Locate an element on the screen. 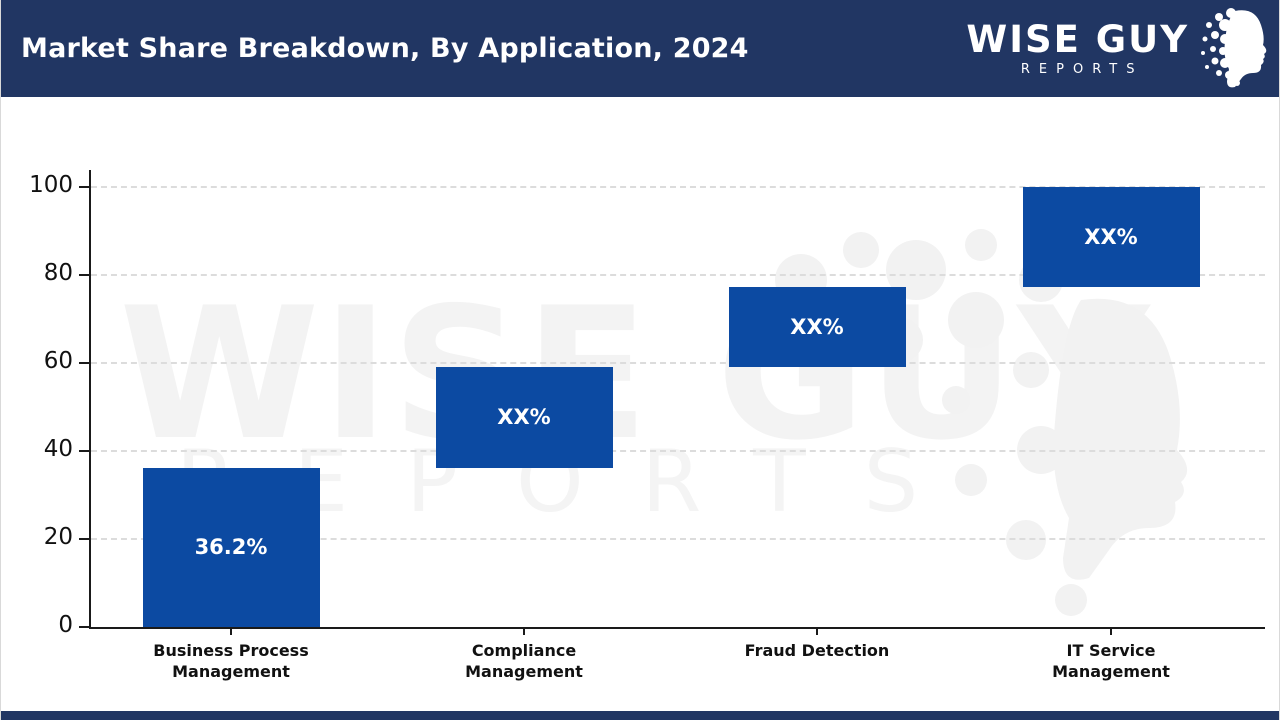 This screenshot has width=1280, height=720. y-tick-label-80: 80 is located at coordinates (58, 273).